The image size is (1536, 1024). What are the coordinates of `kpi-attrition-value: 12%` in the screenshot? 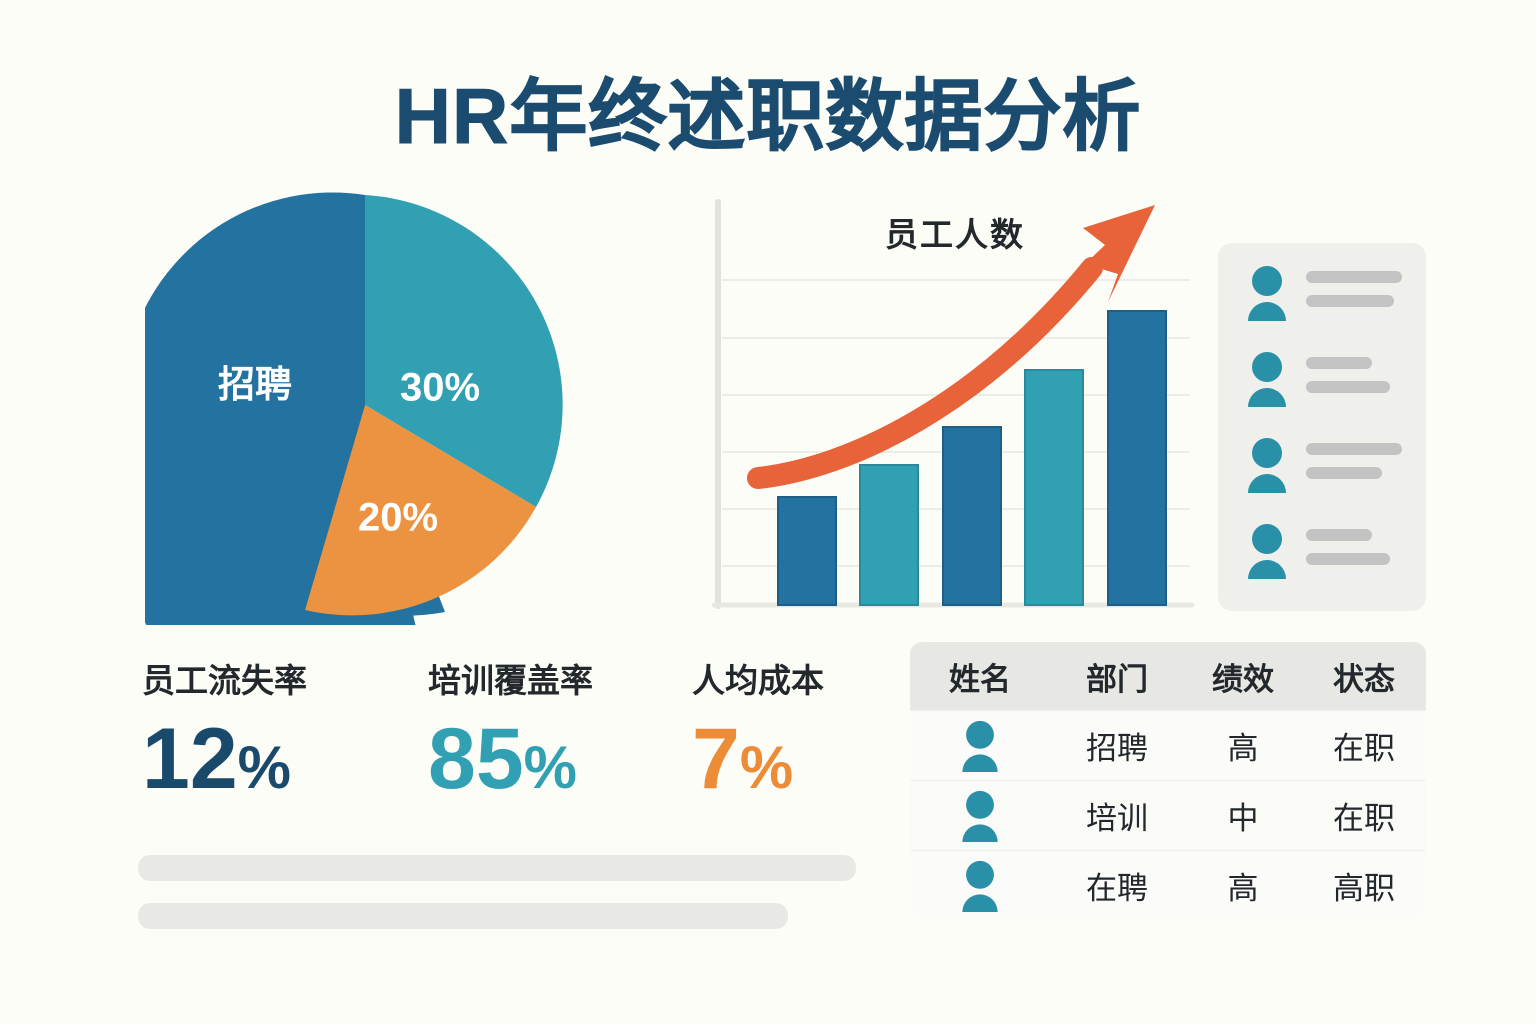 It's located at (224, 759).